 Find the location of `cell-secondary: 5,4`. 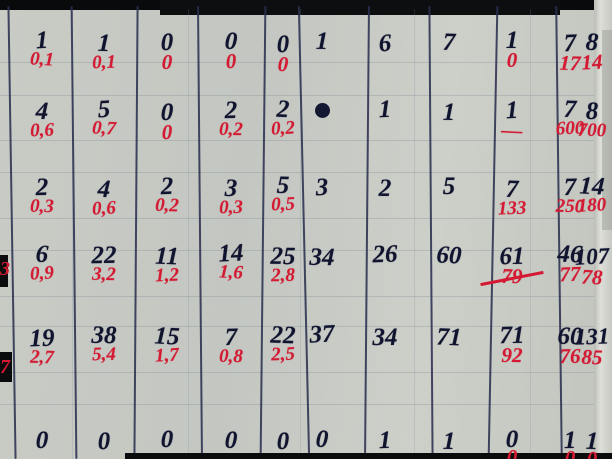

cell-secondary: 5,4 is located at coordinates (104, 354).